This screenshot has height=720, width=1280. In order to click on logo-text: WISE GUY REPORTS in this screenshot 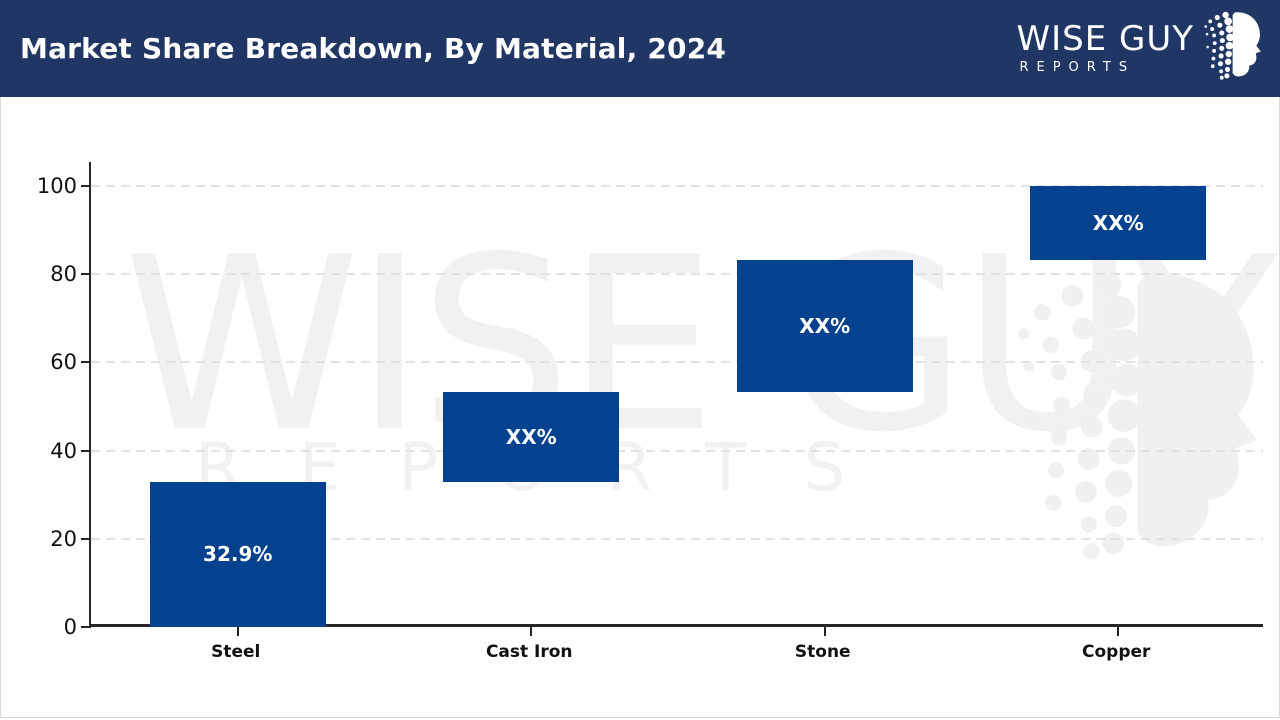, I will do `click(1105, 47)`.